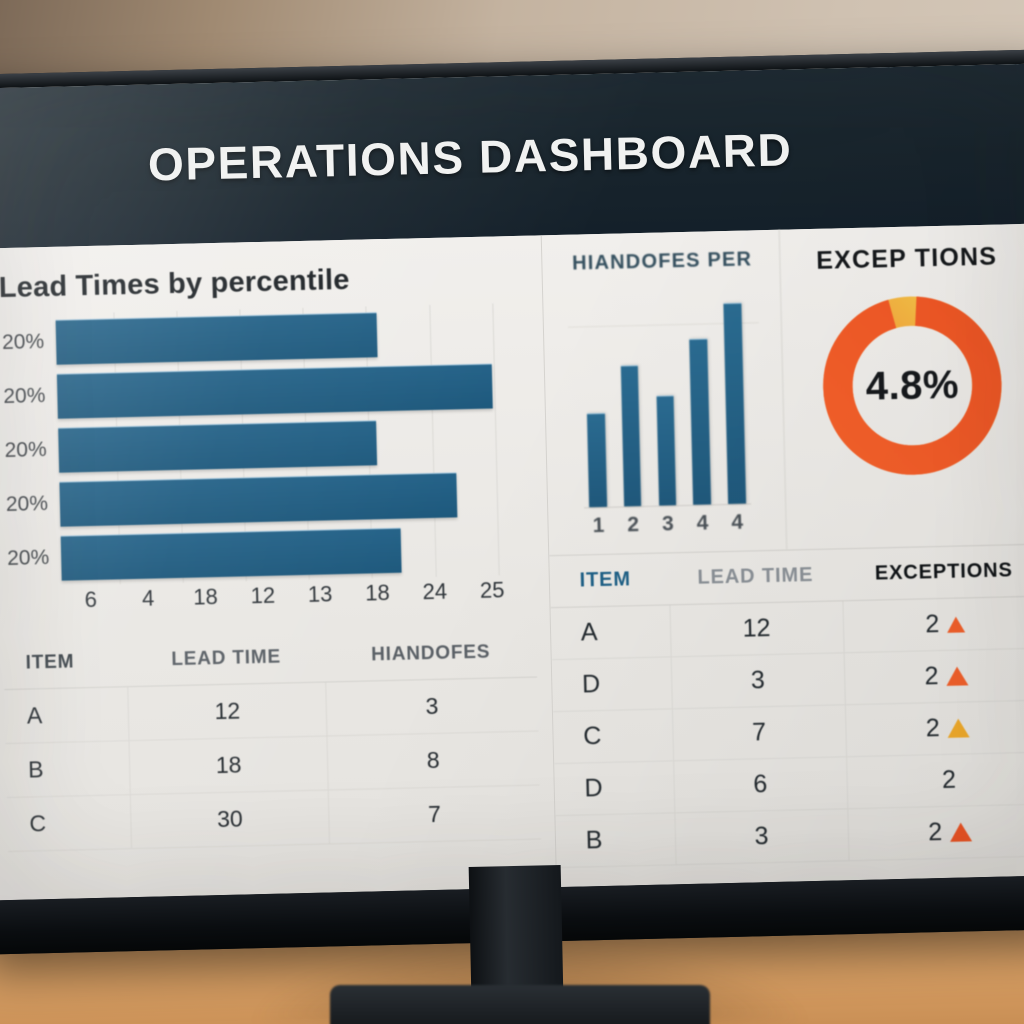 The width and height of the screenshot is (1024, 1024). I want to click on exceptions-donut-chart: 4.8%, so click(912, 385).